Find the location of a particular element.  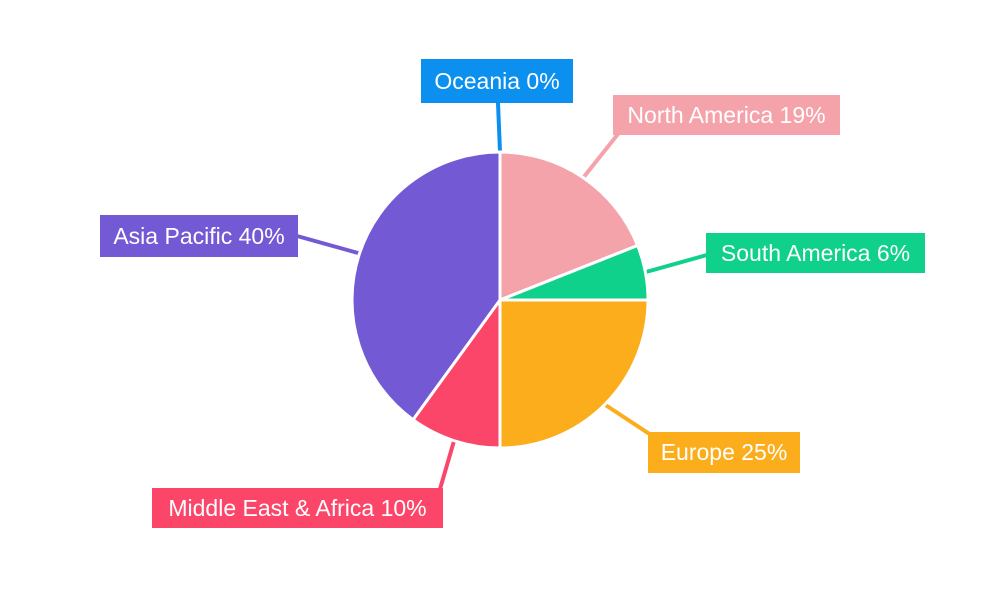

leader-line-oceania is located at coordinates (499, 127).